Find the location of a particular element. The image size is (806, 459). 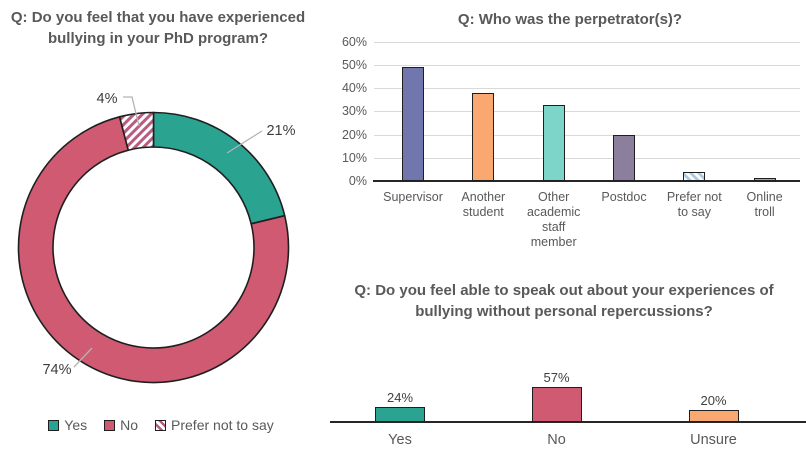

legend-label-yes: Yes is located at coordinates (76, 425).